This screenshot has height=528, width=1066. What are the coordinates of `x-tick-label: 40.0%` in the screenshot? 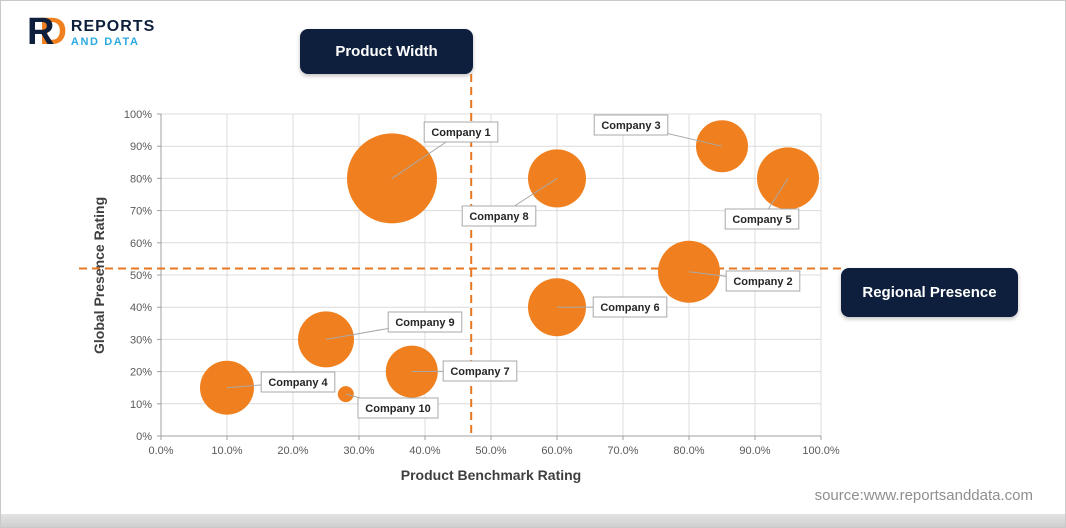 It's located at (424, 451).